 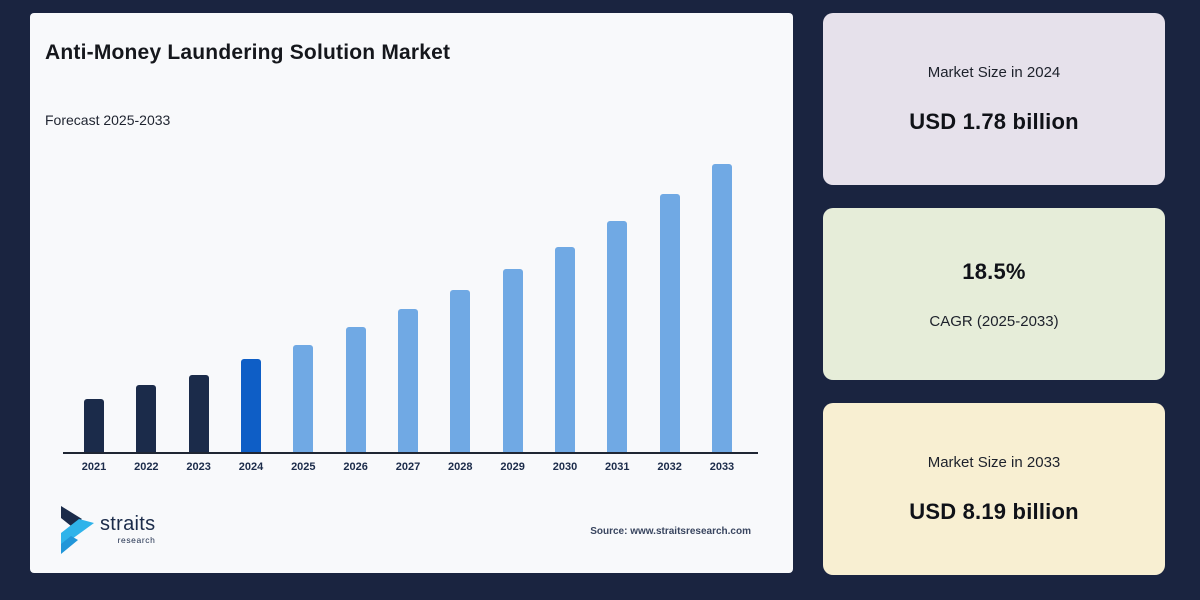 I want to click on straits-research-logo: straits research, so click(x=106, y=530).